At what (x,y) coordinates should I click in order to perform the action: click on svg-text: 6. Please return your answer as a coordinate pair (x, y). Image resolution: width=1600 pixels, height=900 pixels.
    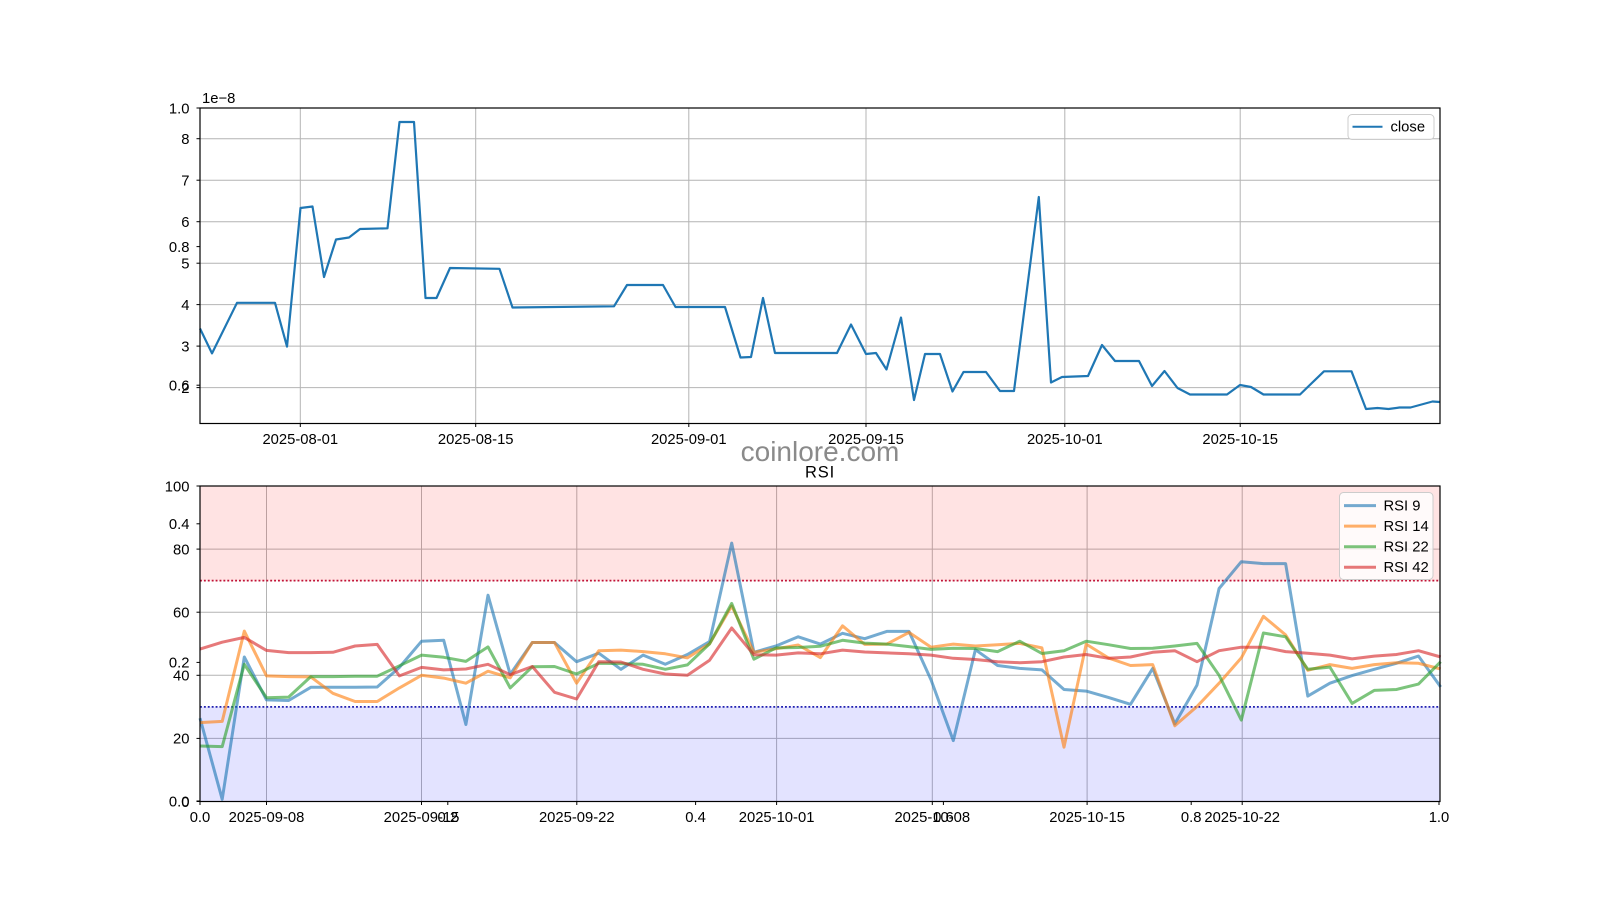
    Looking at the image, I should click on (185, 223).